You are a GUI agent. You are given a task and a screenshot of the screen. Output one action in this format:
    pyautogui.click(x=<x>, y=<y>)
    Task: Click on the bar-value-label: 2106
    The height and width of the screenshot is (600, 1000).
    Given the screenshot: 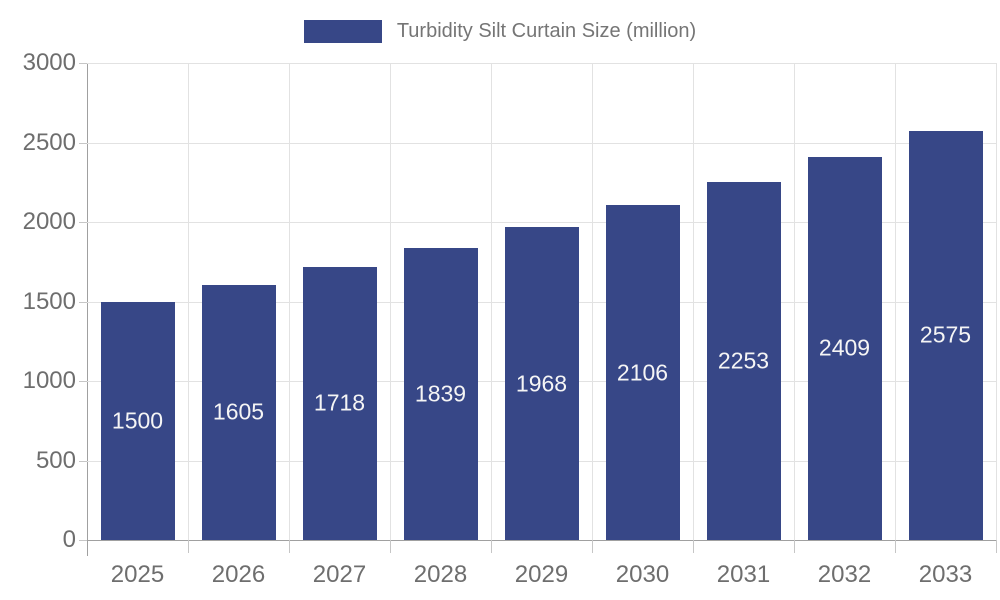 What is the action you would take?
    pyautogui.click(x=642, y=372)
    